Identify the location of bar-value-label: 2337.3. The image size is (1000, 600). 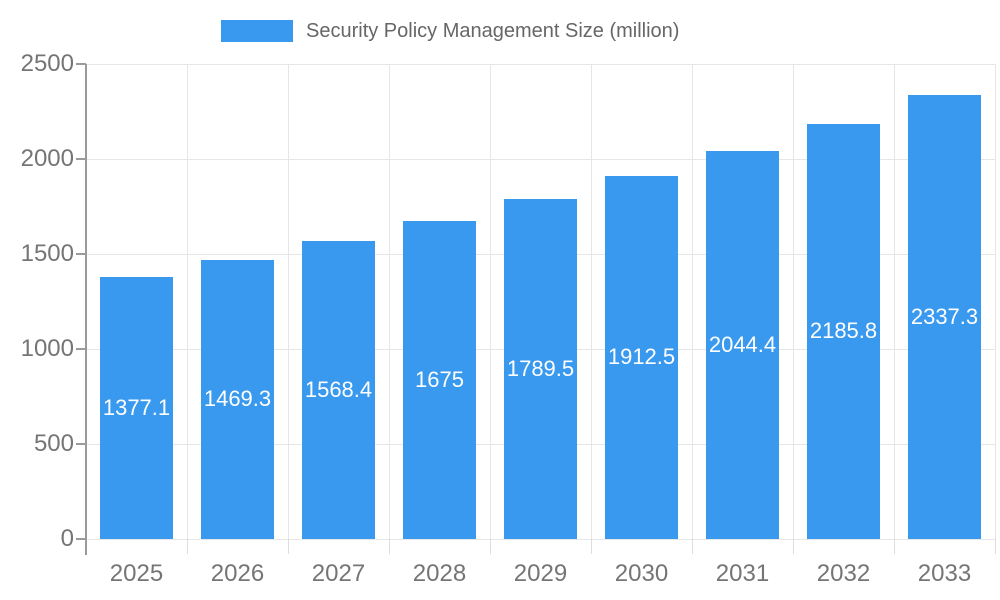
(944, 316).